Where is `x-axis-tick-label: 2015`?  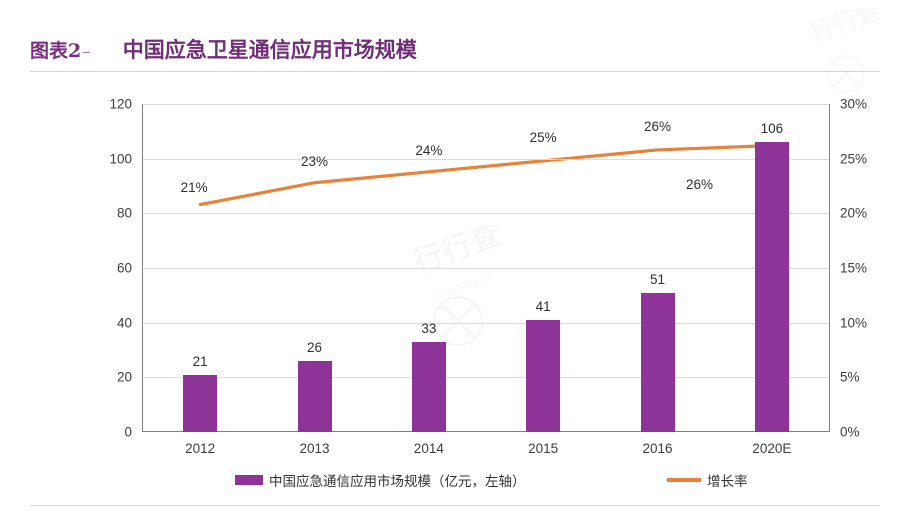
x-axis-tick-label: 2015 is located at coordinates (543, 448).